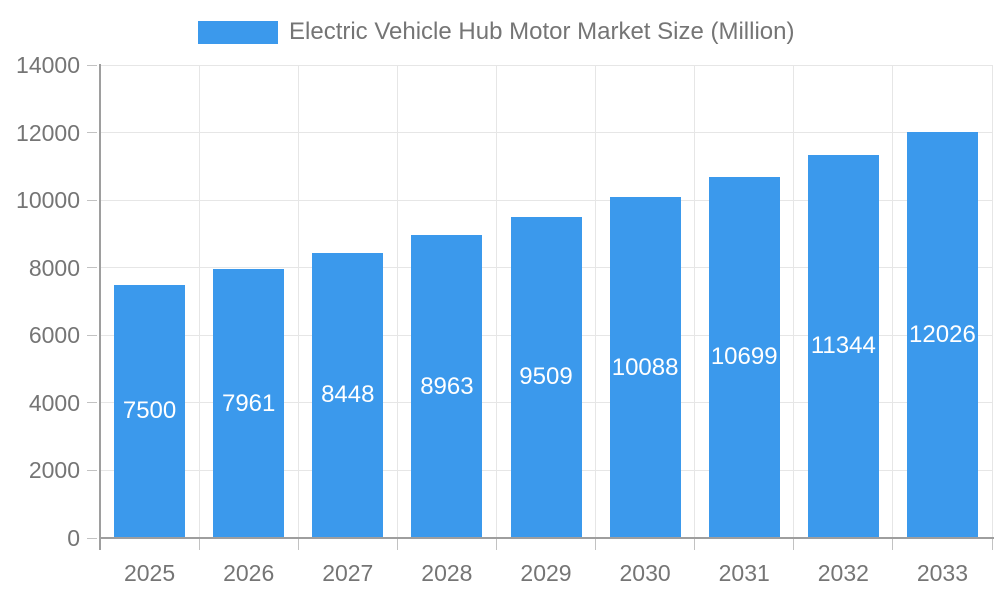 This screenshot has height=600, width=1000. What do you see at coordinates (100, 307) in the screenshot?
I see `y-axis-line` at bounding box center [100, 307].